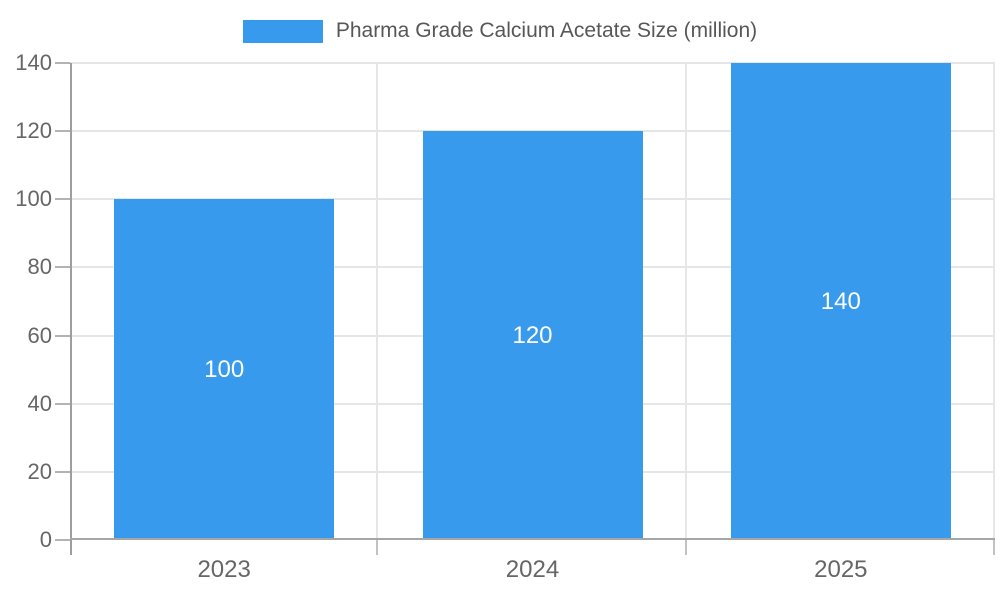 Image resolution: width=1000 pixels, height=600 pixels. What do you see at coordinates (39, 471) in the screenshot?
I see `y-tick-label: 20` at bounding box center [39, 471].